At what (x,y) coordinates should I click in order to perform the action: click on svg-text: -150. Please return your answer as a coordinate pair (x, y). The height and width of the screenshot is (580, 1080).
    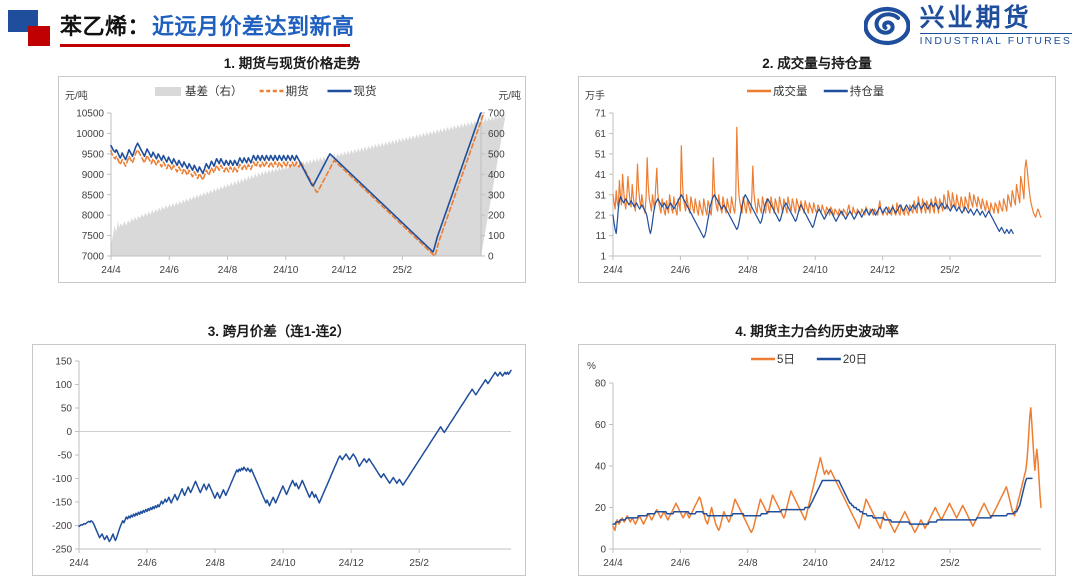
    Looking at the image, I should click on (62, 503).